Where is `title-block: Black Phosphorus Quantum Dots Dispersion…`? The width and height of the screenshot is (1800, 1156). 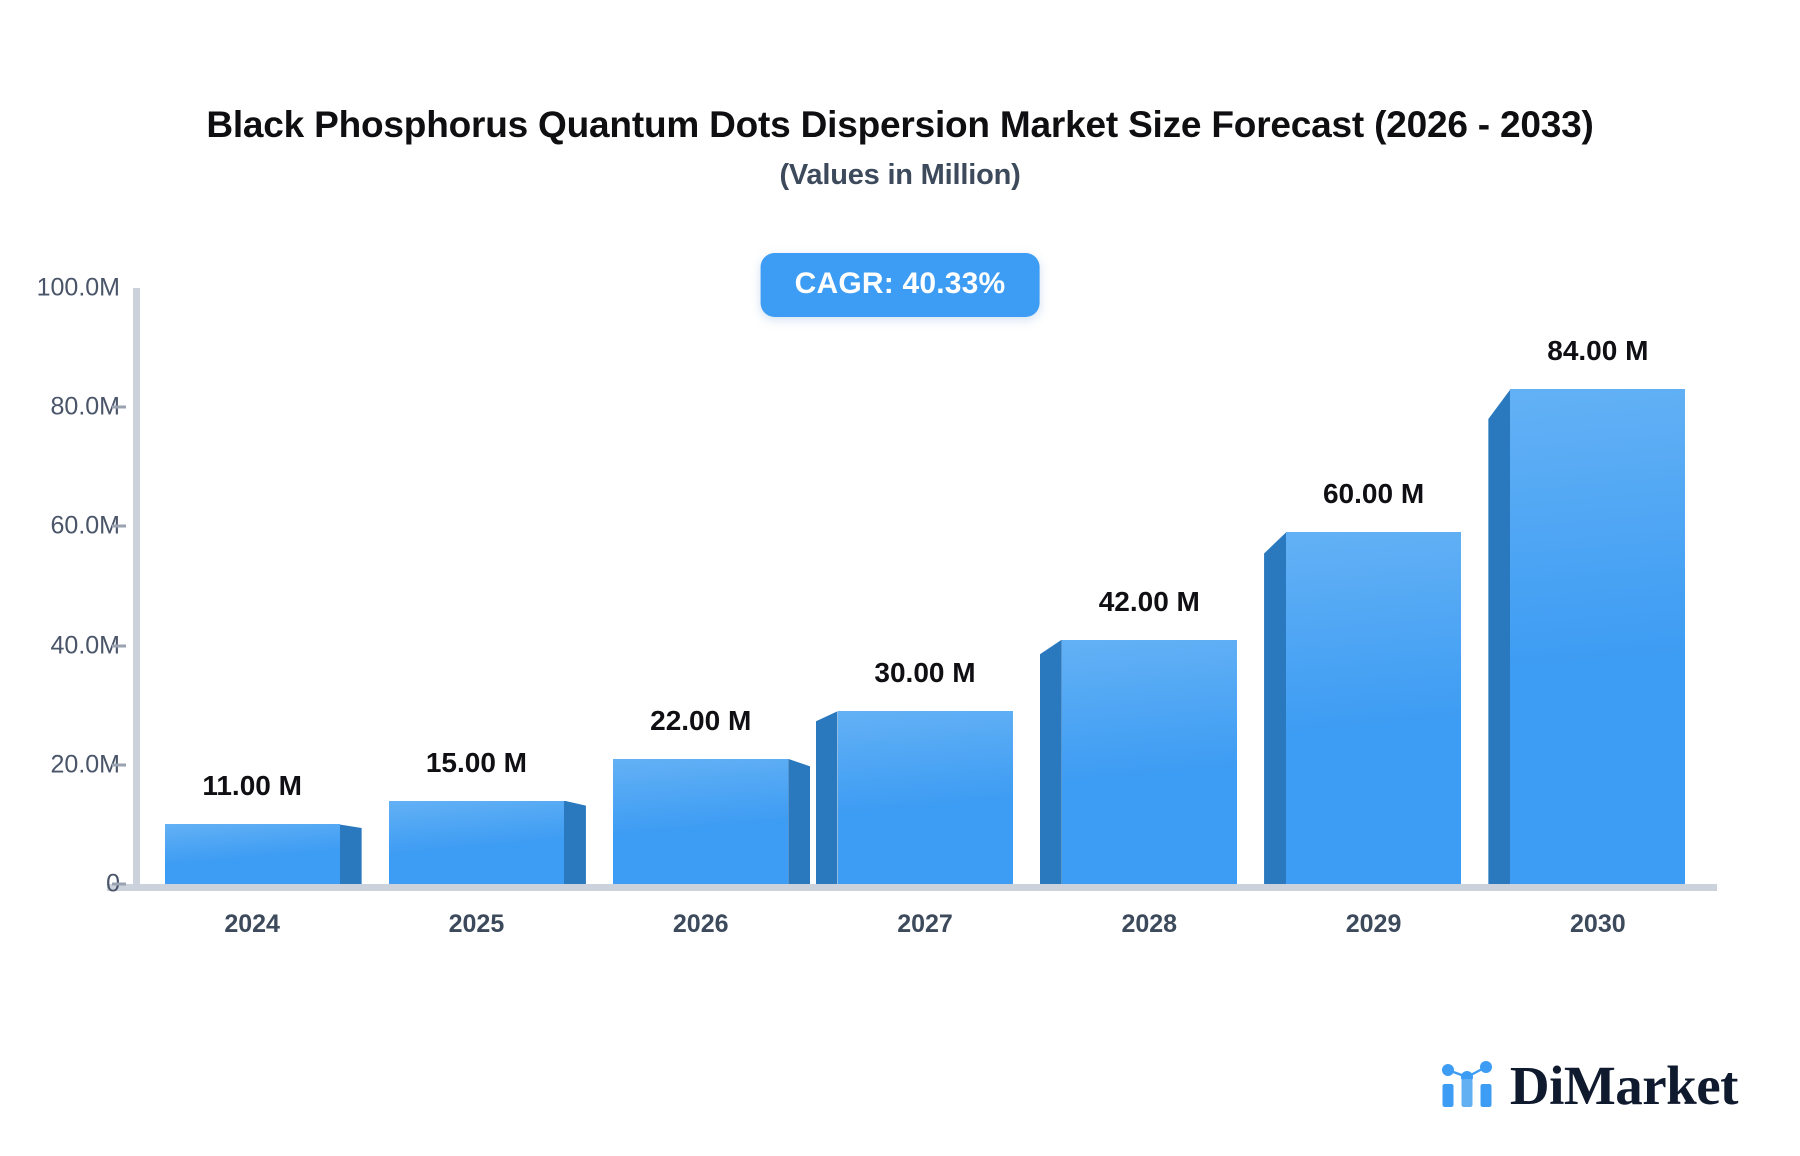
title-block: Black Phosphorus Quantum Dots Dispersion… is located at coordinates (900, 148).